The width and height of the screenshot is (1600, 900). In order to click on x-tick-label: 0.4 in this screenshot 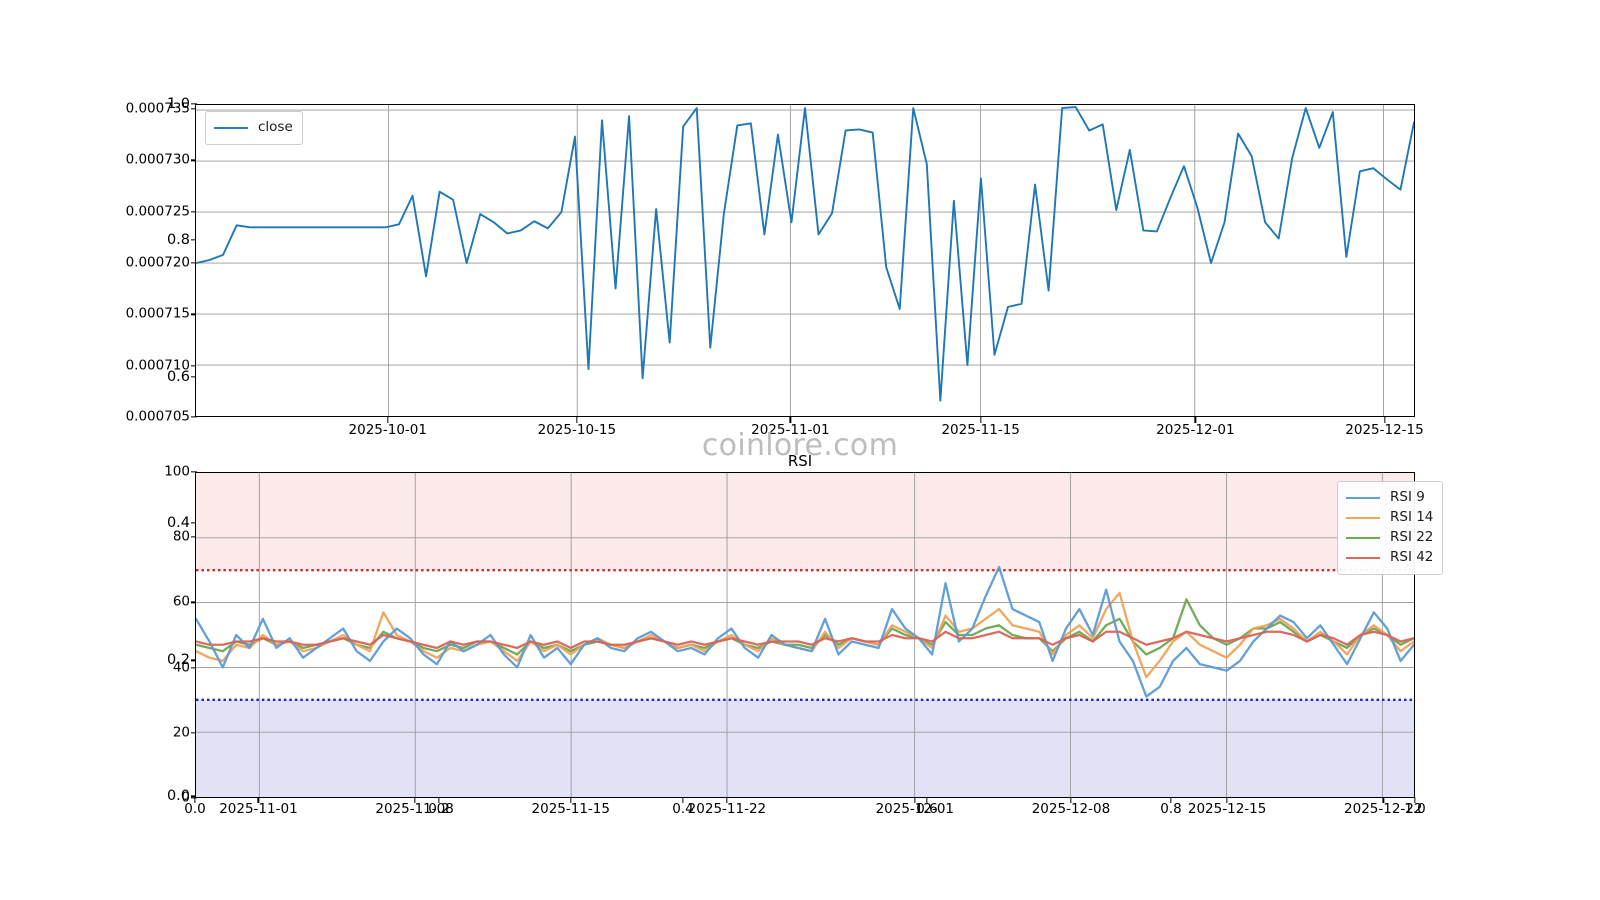, I will do `click(683, 809)`.